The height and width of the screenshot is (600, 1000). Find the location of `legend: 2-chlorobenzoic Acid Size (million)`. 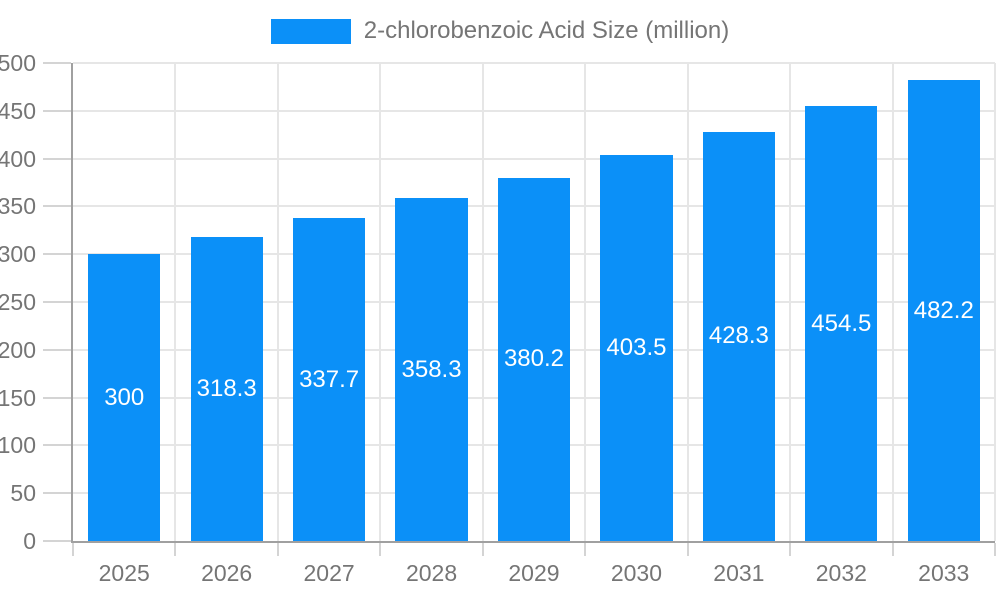

legend: 2-chlorobenzoic Acid Size (million) is located at coordinates (500, 31).